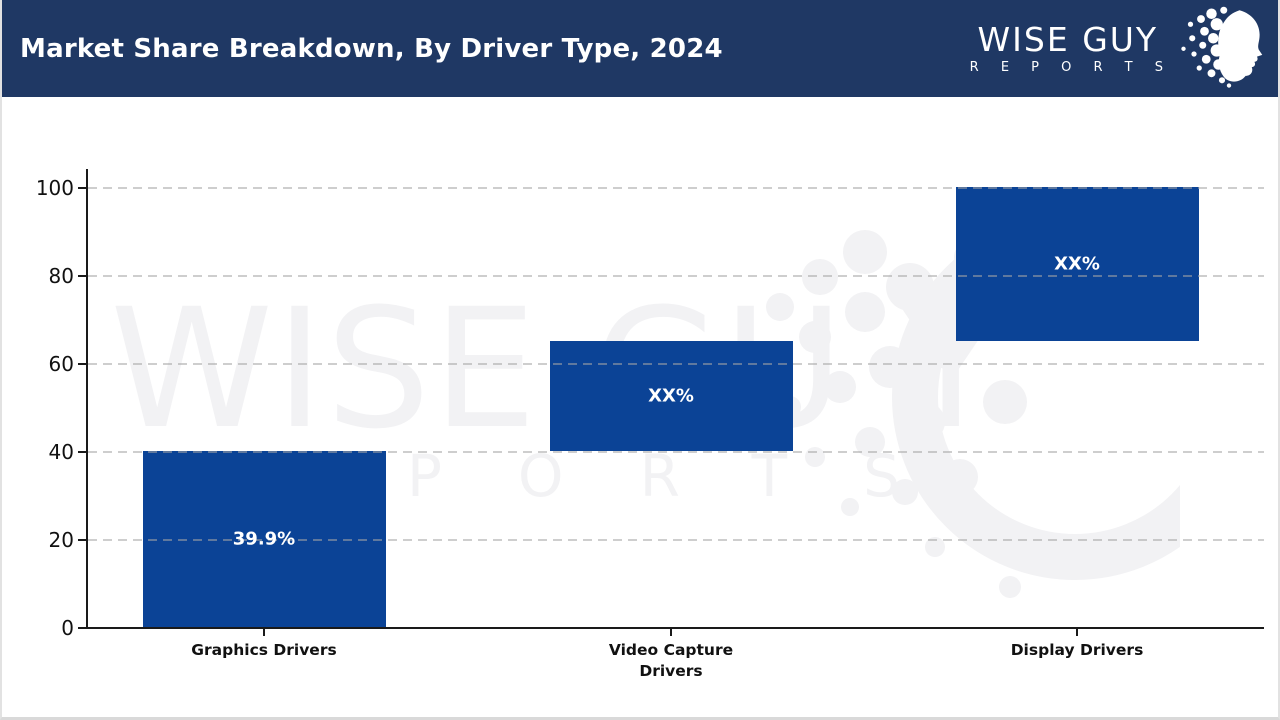  Describe the element at coordinates (1068, 39) in the screenshot. I see `brand-name: WISE GUY` at that location.